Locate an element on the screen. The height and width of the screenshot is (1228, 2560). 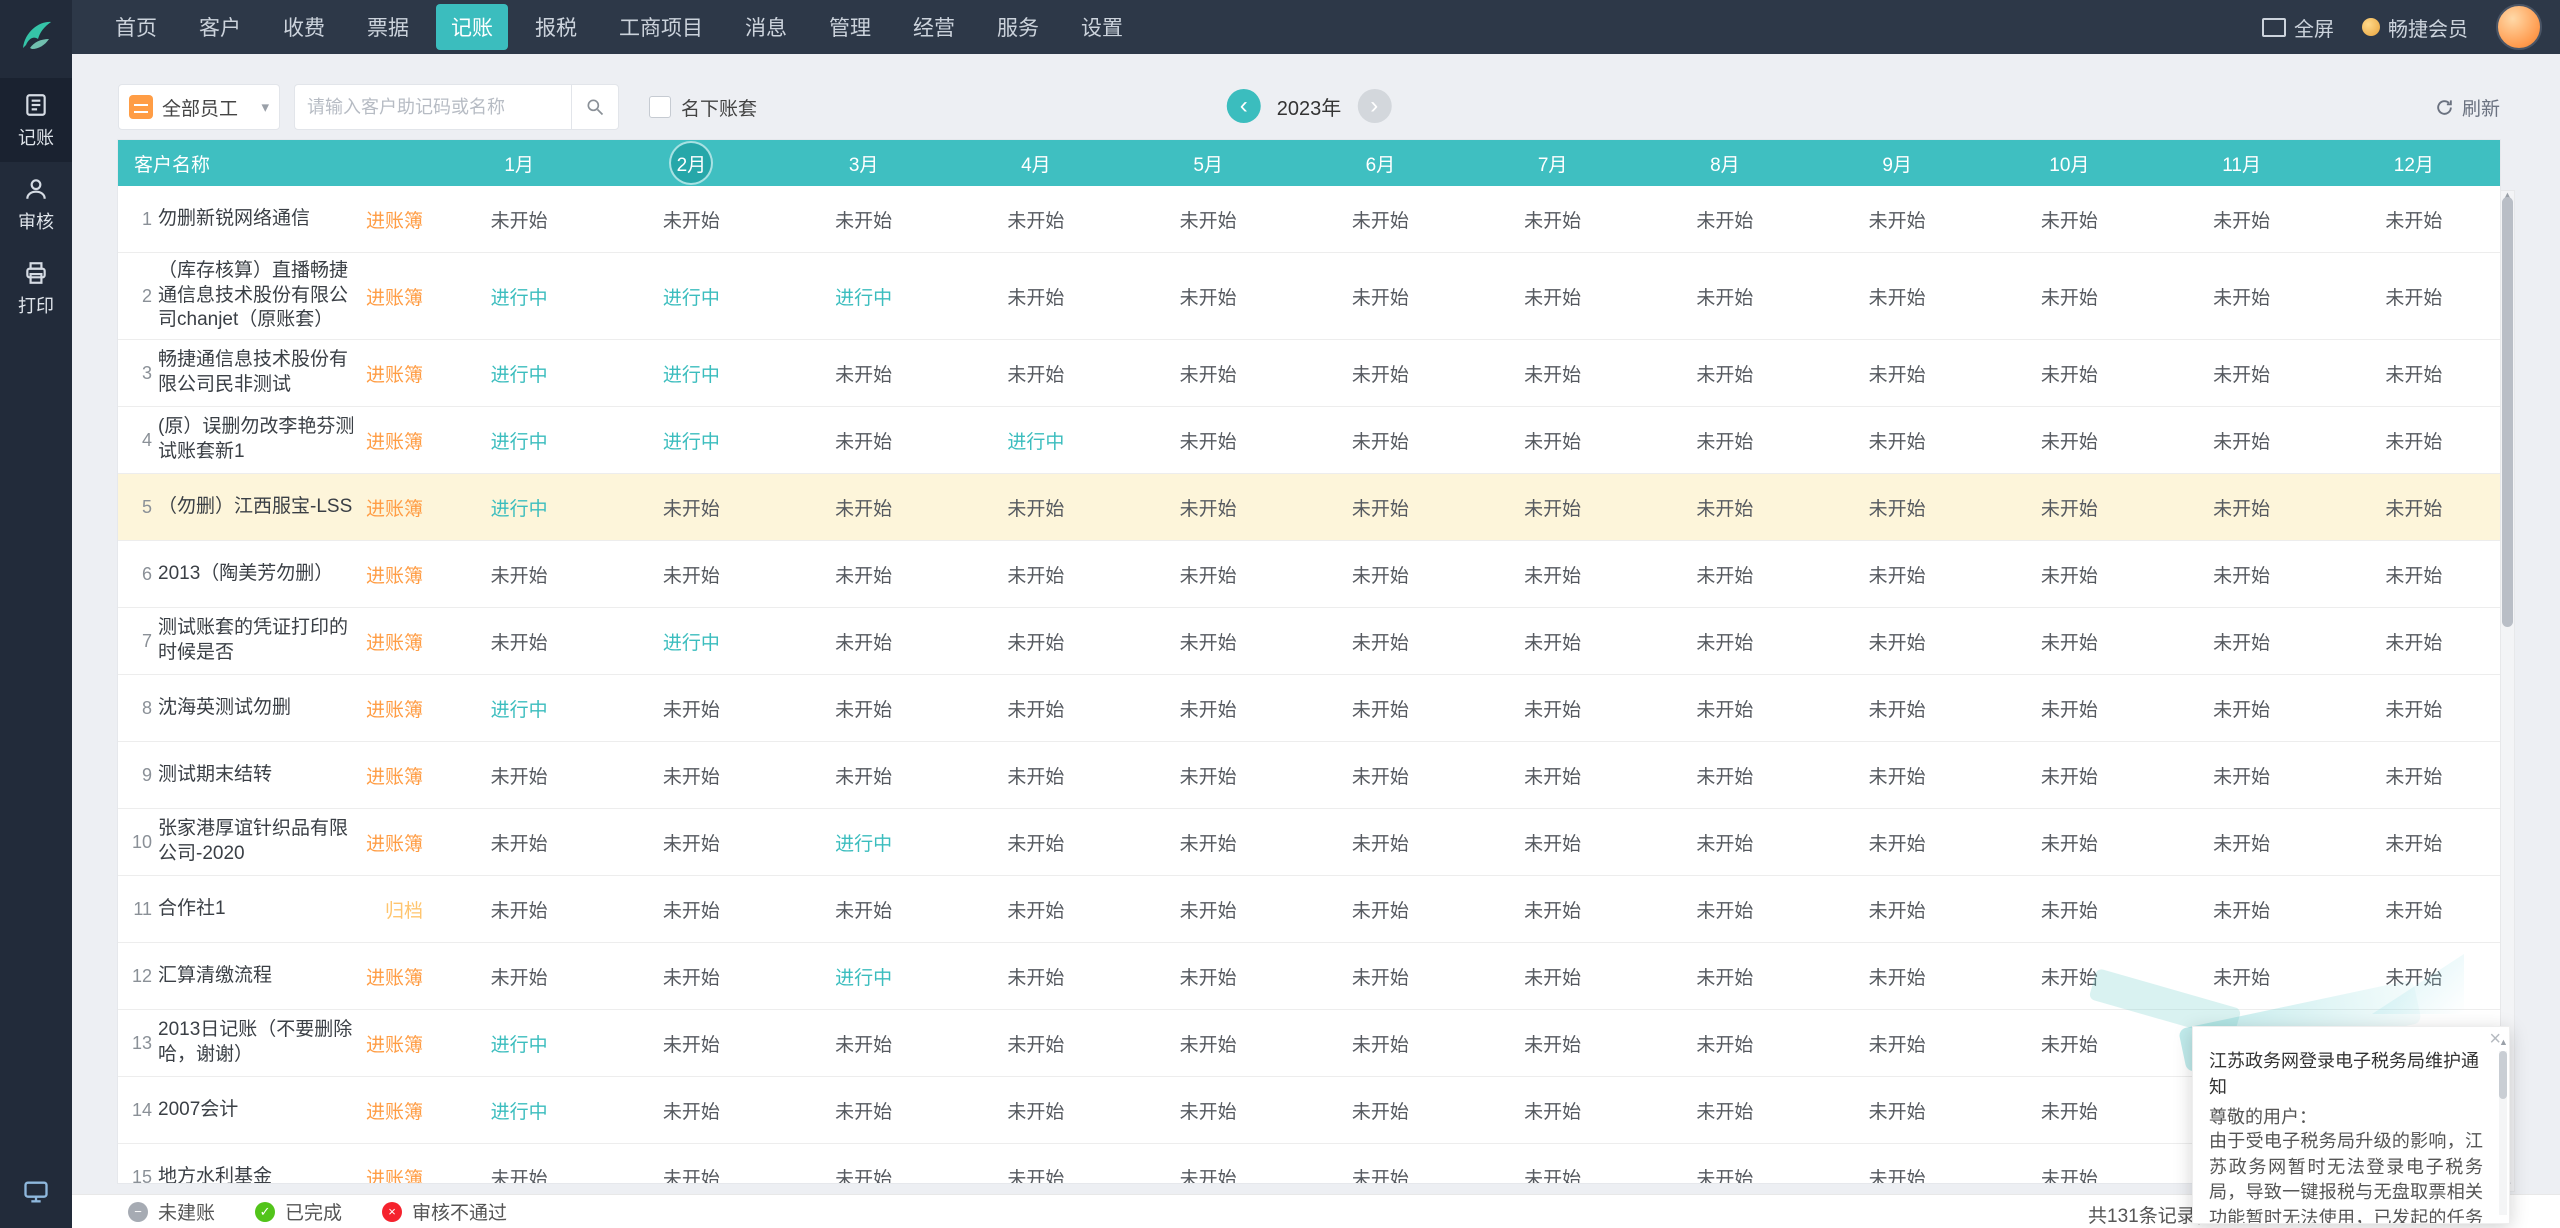
prev-year-button: ‹ is located at coordinates (1243, 106).